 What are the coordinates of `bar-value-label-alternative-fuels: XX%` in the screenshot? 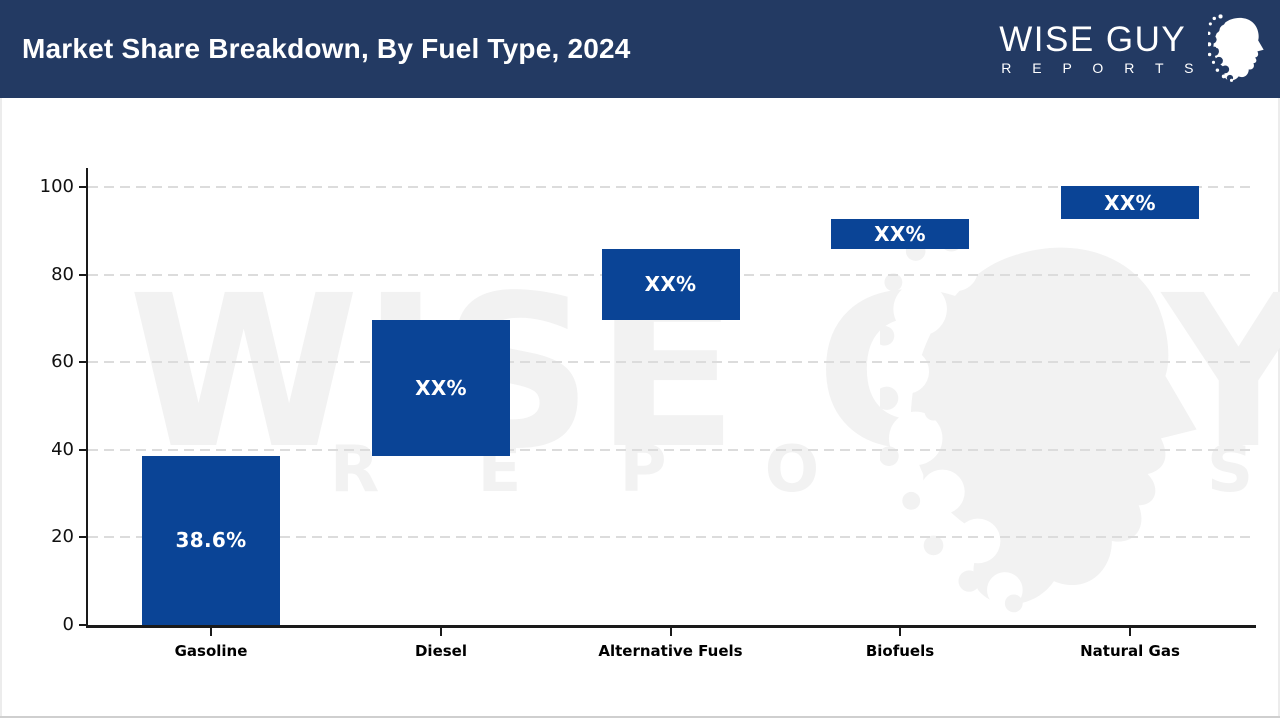 It's located at (670, 284).